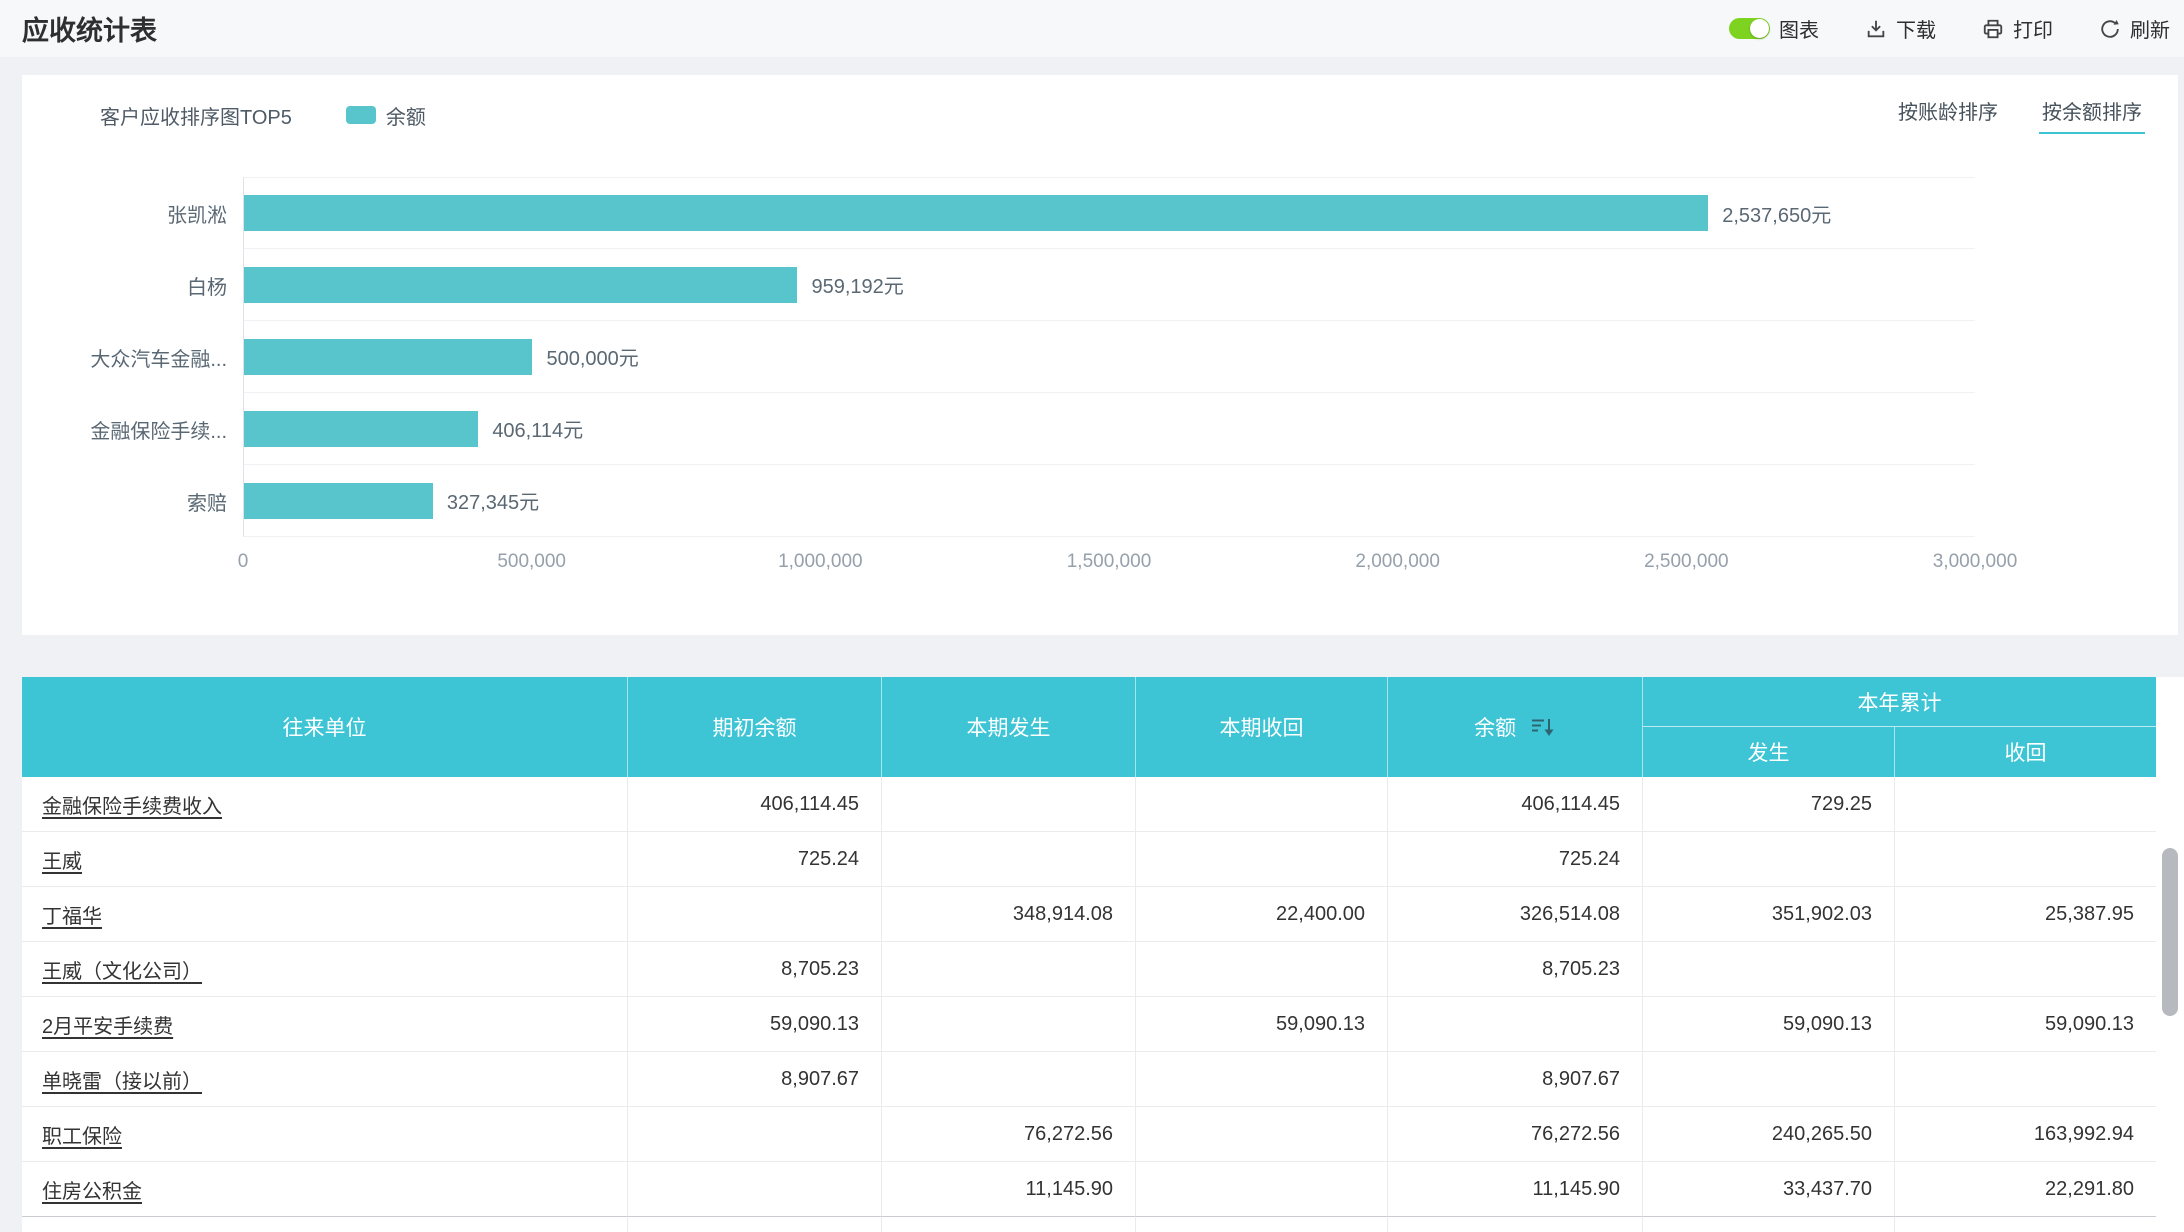  I want to click on table-row: 金融保险手续费收入 406,114.45 406,114.45 729.25, so click(1089, 804).